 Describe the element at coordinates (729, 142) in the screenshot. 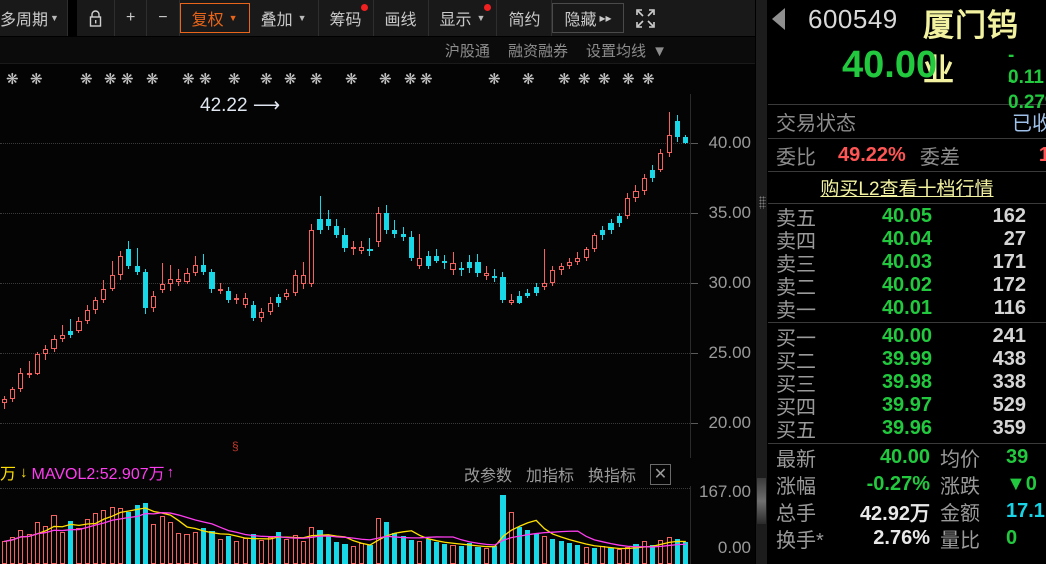

I see `price-axis-label: 40.00` at that location.